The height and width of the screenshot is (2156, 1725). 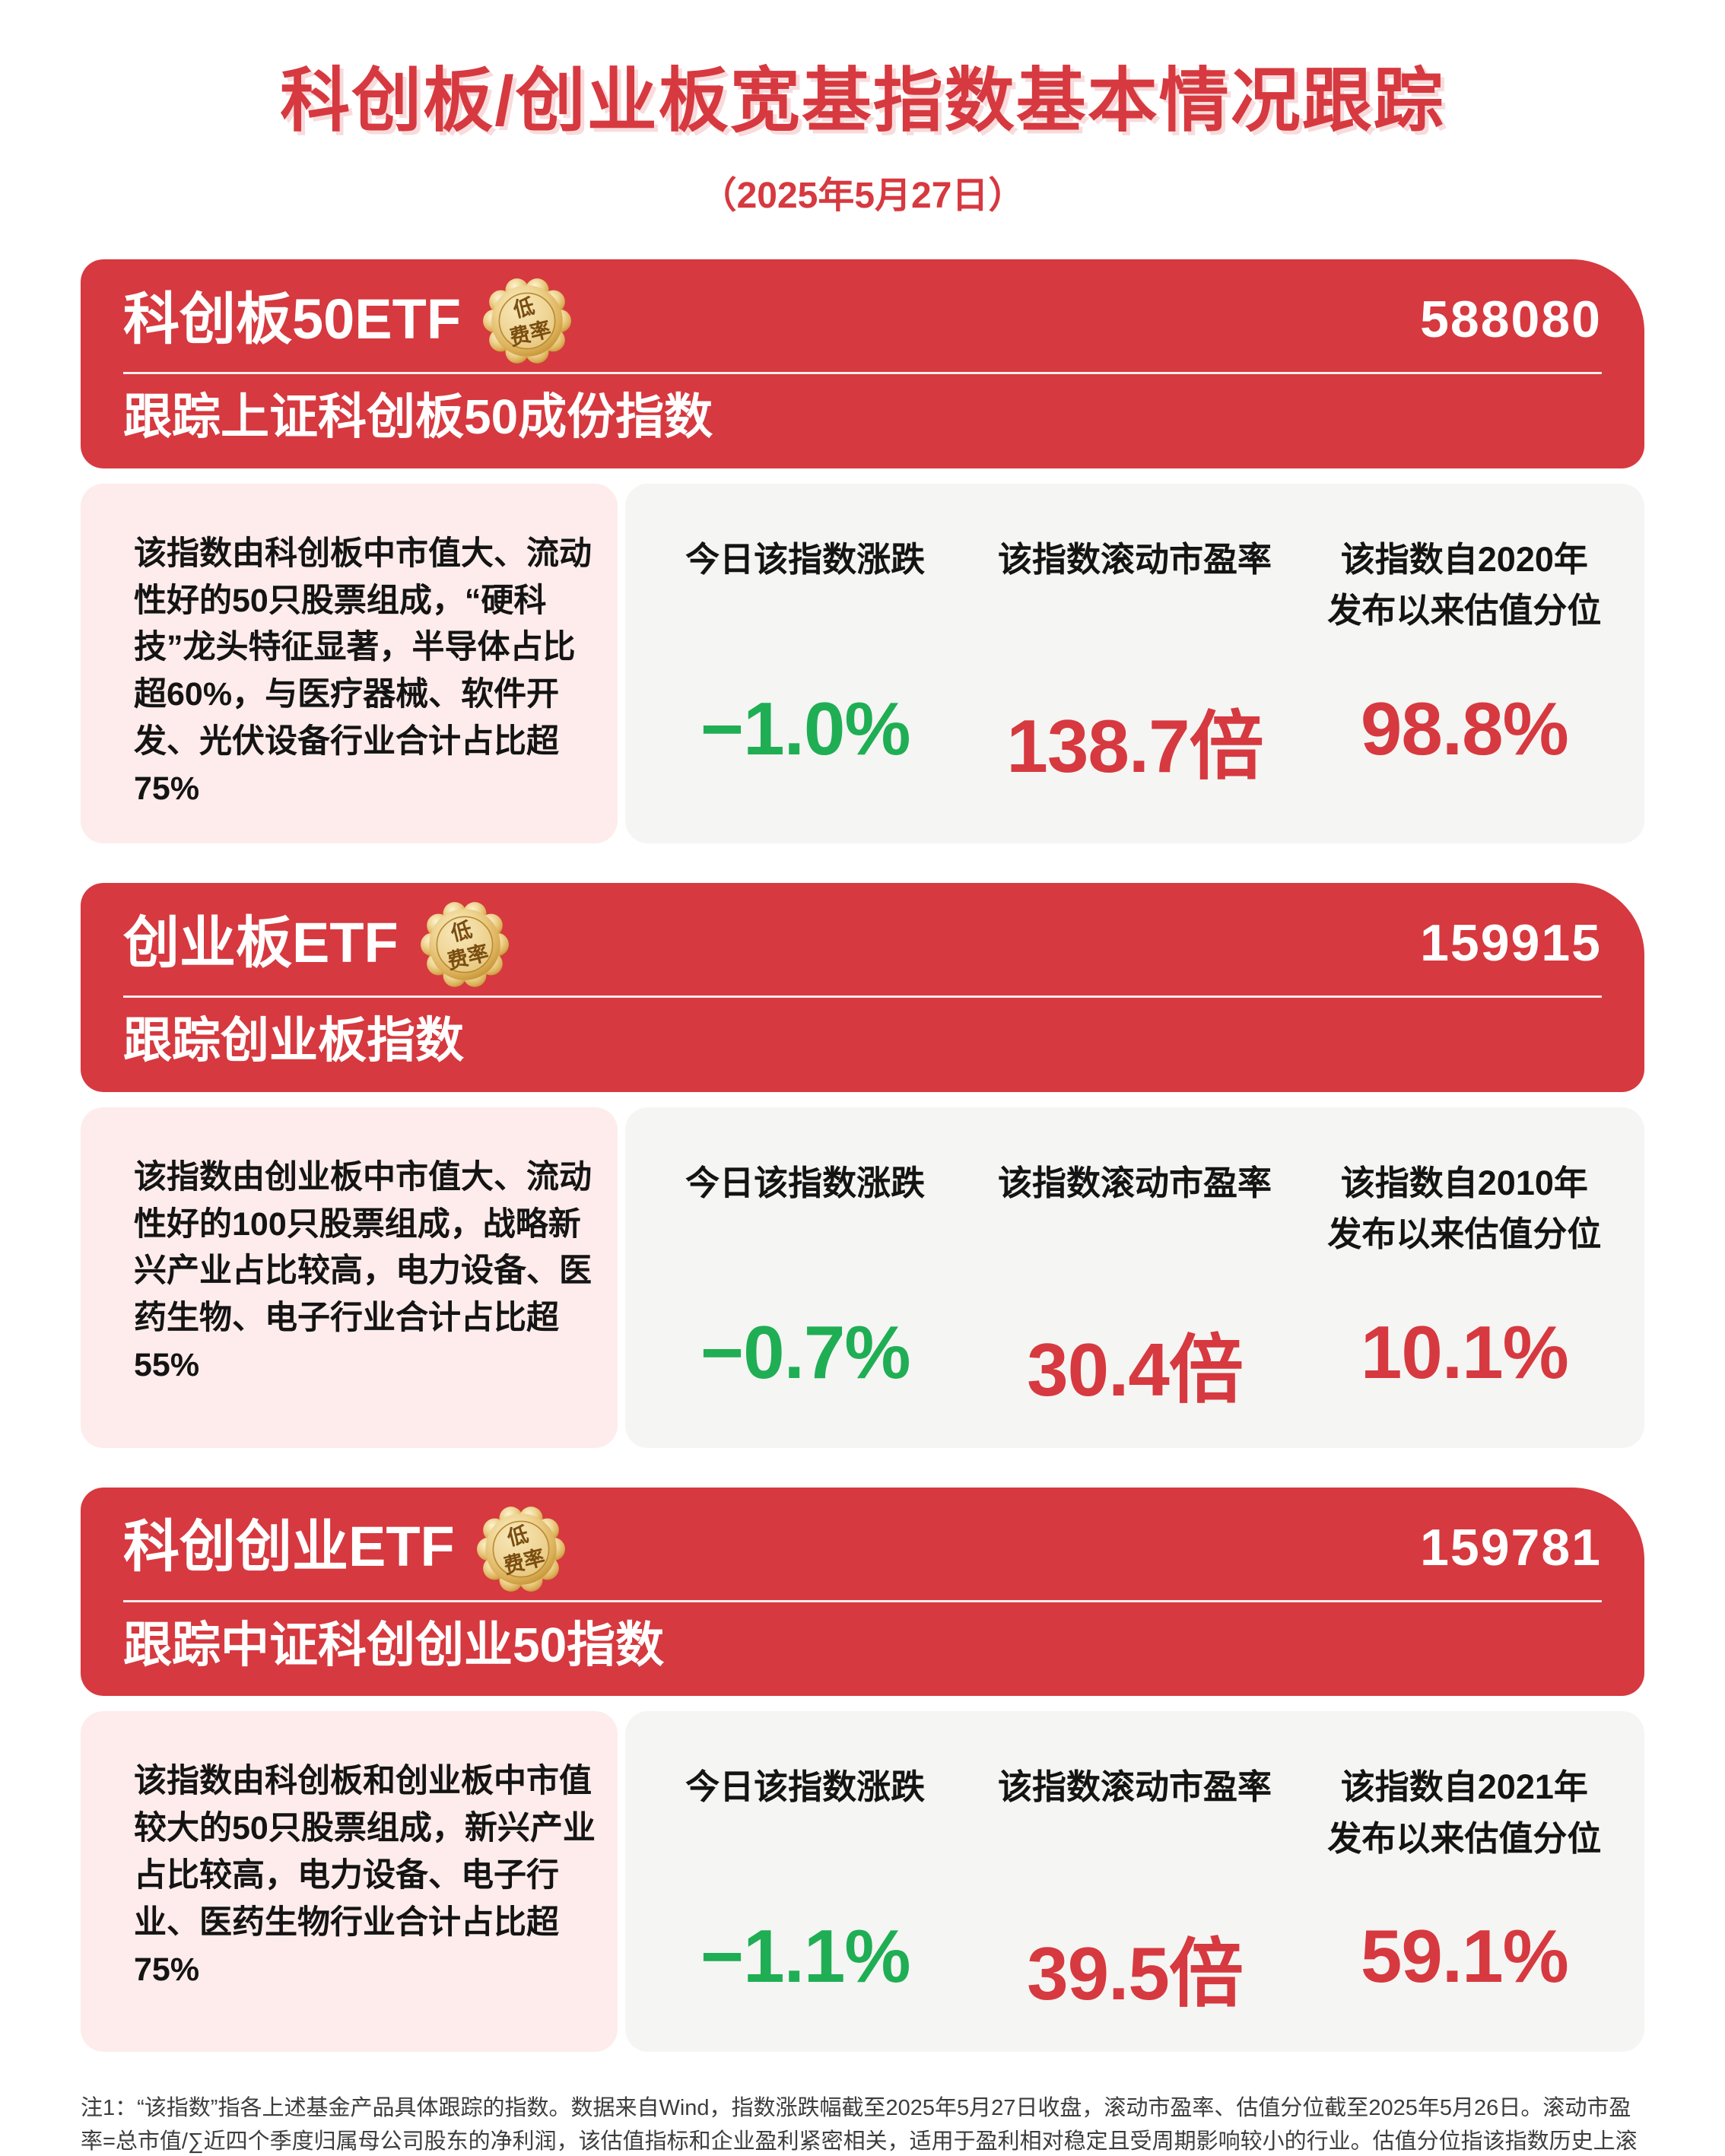 I want to click on stat-value: 30.4倍, so click(x=1135, y=1369).